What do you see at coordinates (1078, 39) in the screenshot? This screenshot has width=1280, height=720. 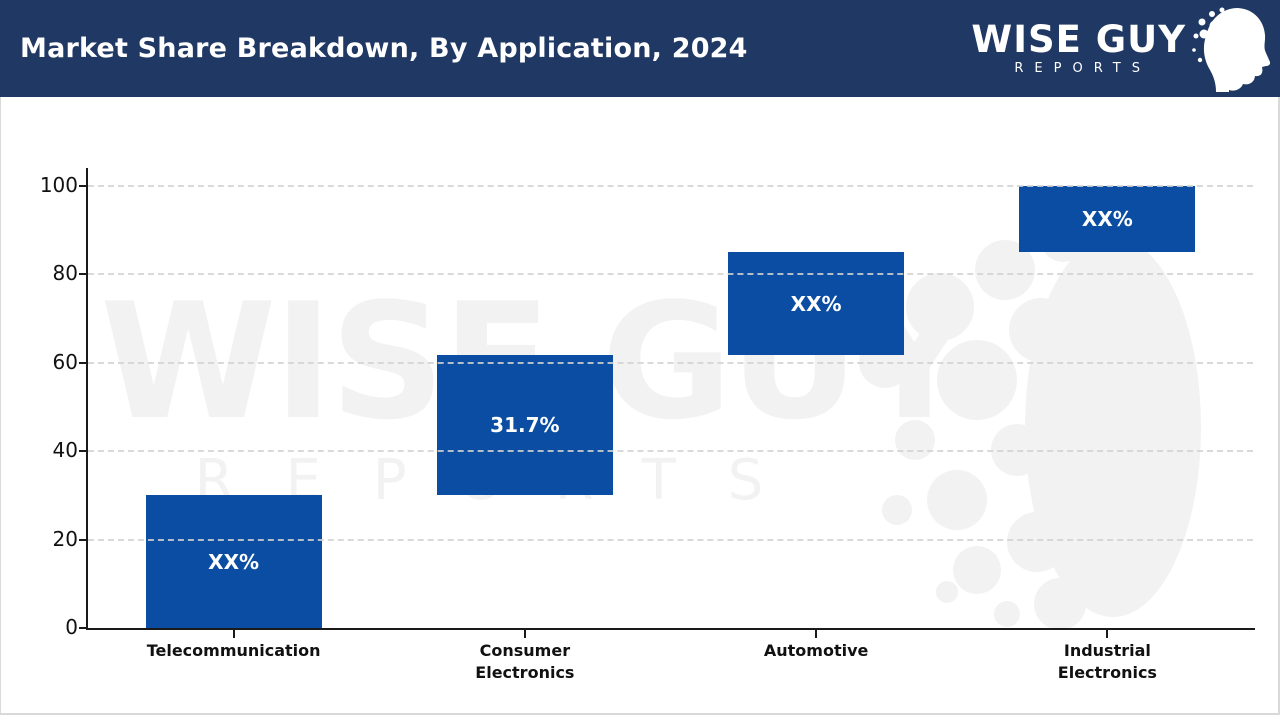 I see `brand-logo-name: WISE GUY` at bounding box center [1078, 39].